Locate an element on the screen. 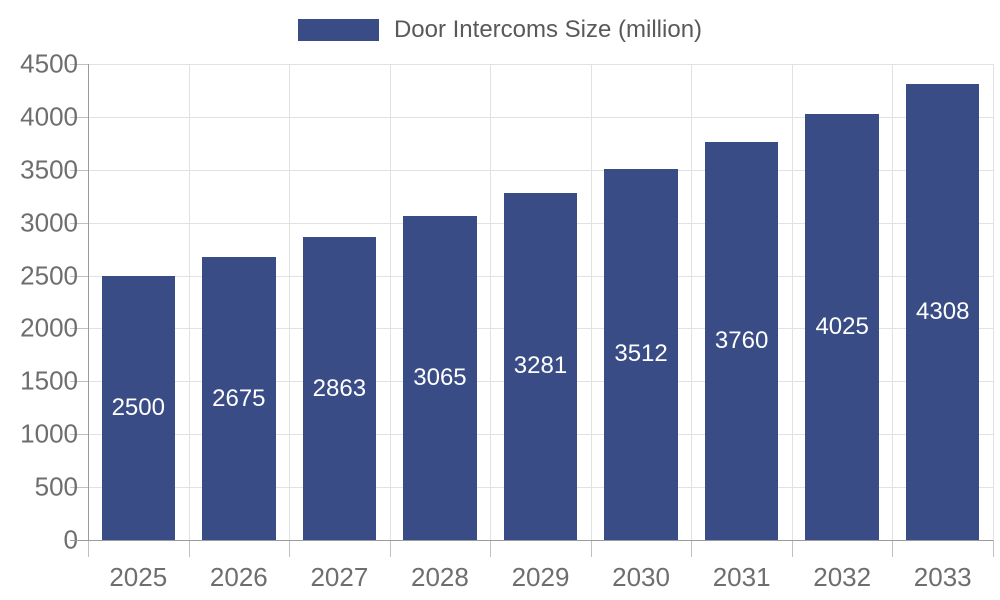 This screenshot has height=600, width=1000. x-tick-label: 2027 is located at coordinates (339, 577).